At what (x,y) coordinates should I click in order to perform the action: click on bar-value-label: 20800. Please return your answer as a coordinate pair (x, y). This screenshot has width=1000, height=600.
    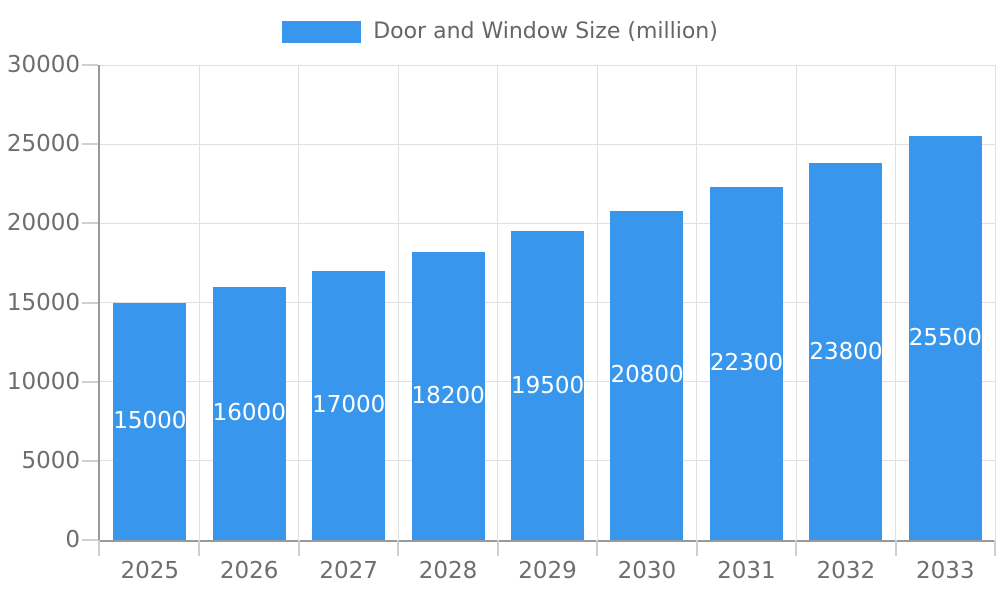
    Looking at the image, I should click on (647, 375).